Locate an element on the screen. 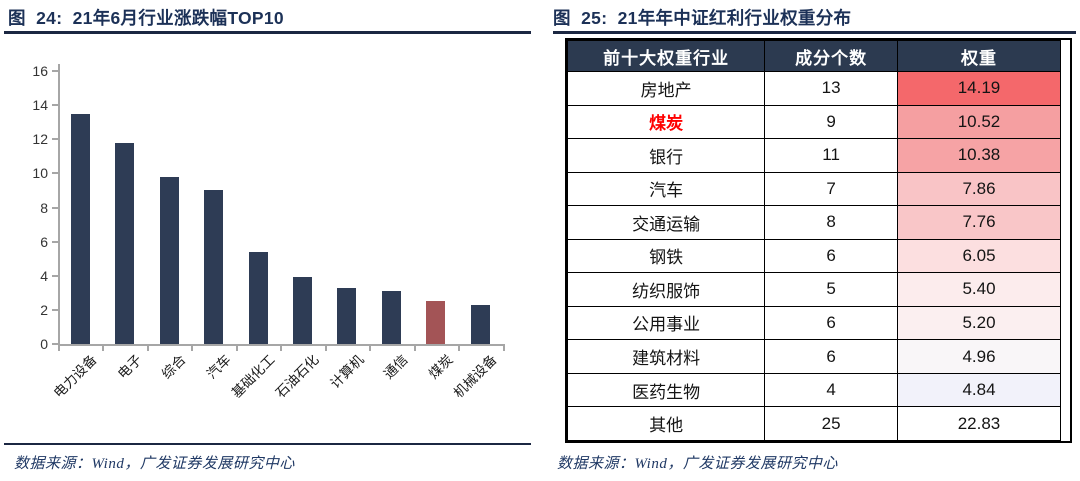 Image resolution: width=1080 pixels, height=481 pixels. count-cell: 11 is located at coordinates (831, 155).